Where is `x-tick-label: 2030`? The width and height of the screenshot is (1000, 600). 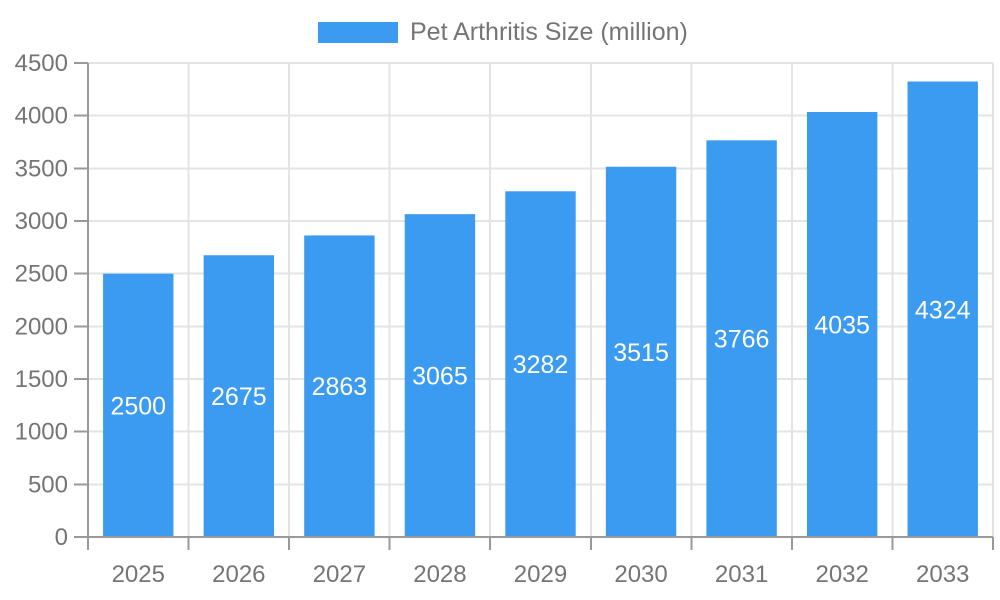 x-tick-label: 2030 is located at coordinates (640, 574).